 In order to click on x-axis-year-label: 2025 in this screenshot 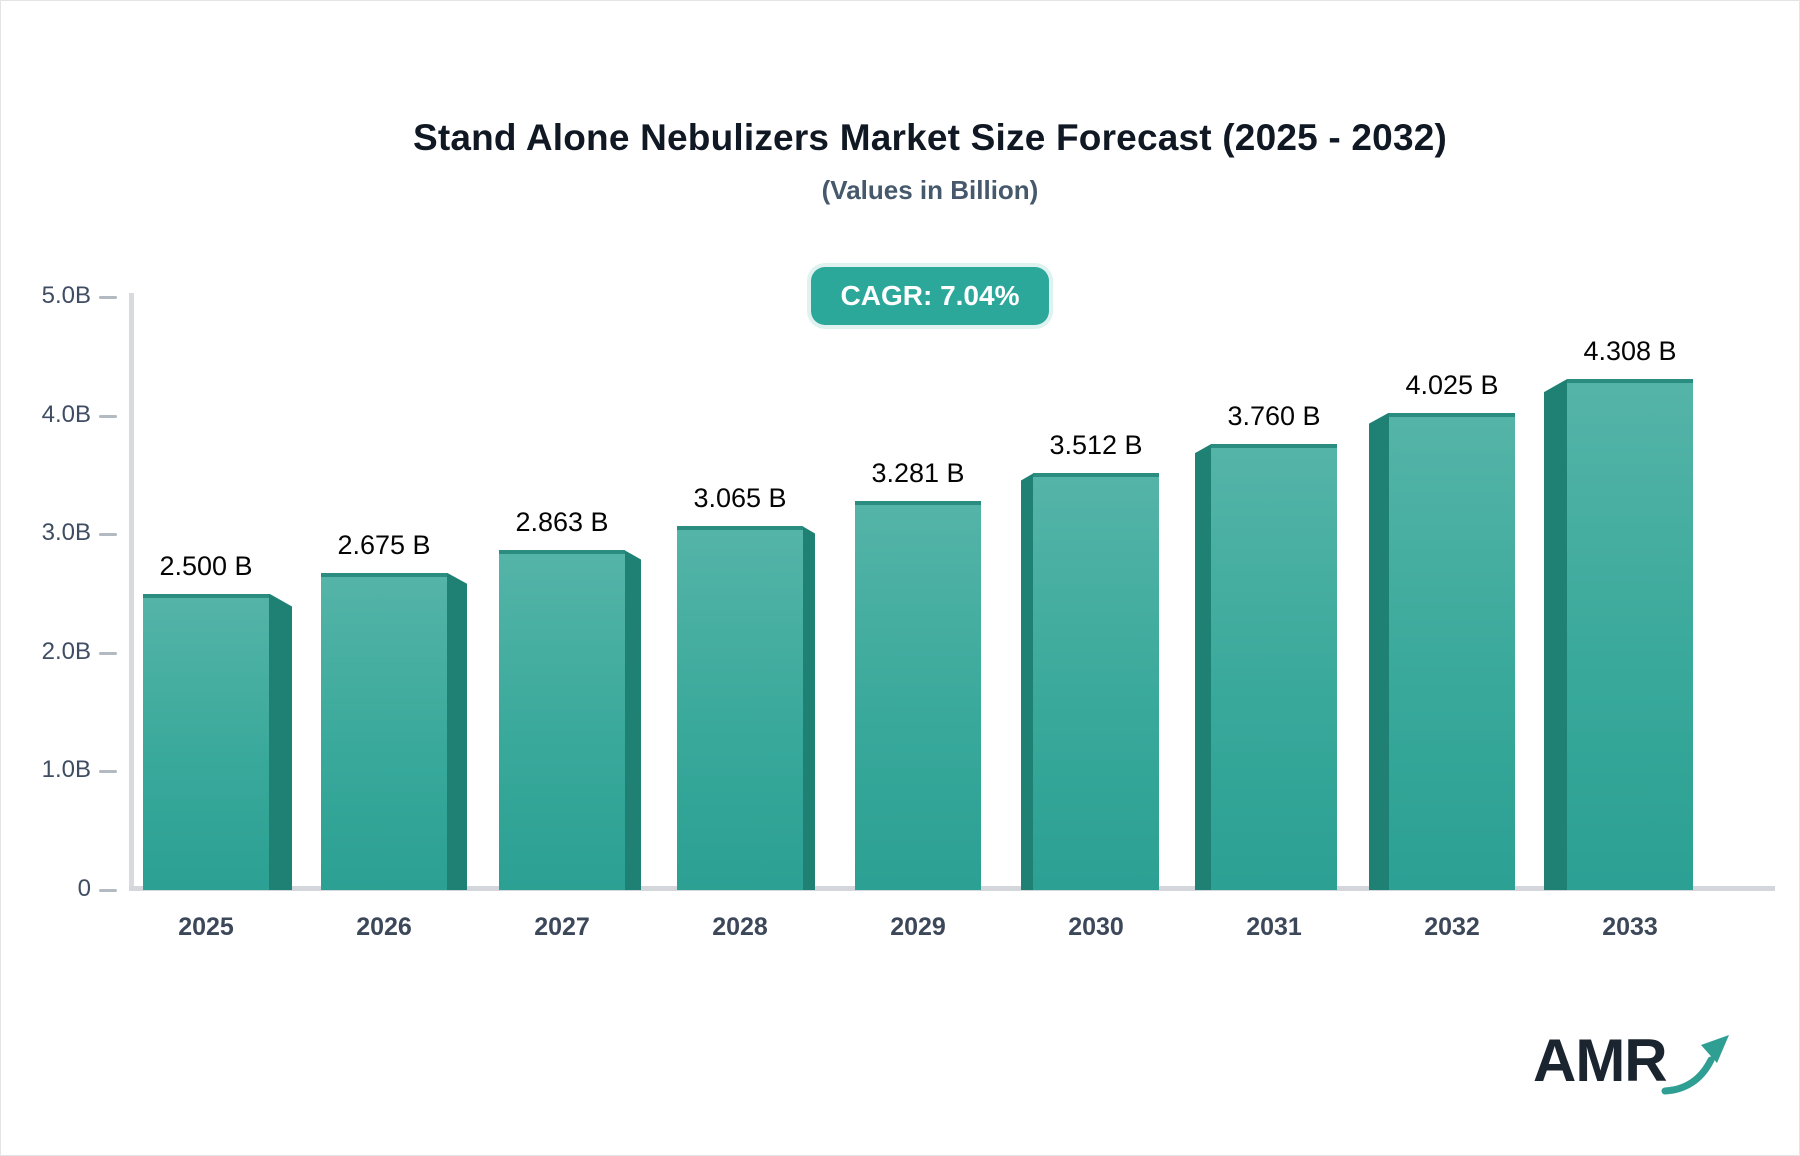, I will do `click(206, 927)`.